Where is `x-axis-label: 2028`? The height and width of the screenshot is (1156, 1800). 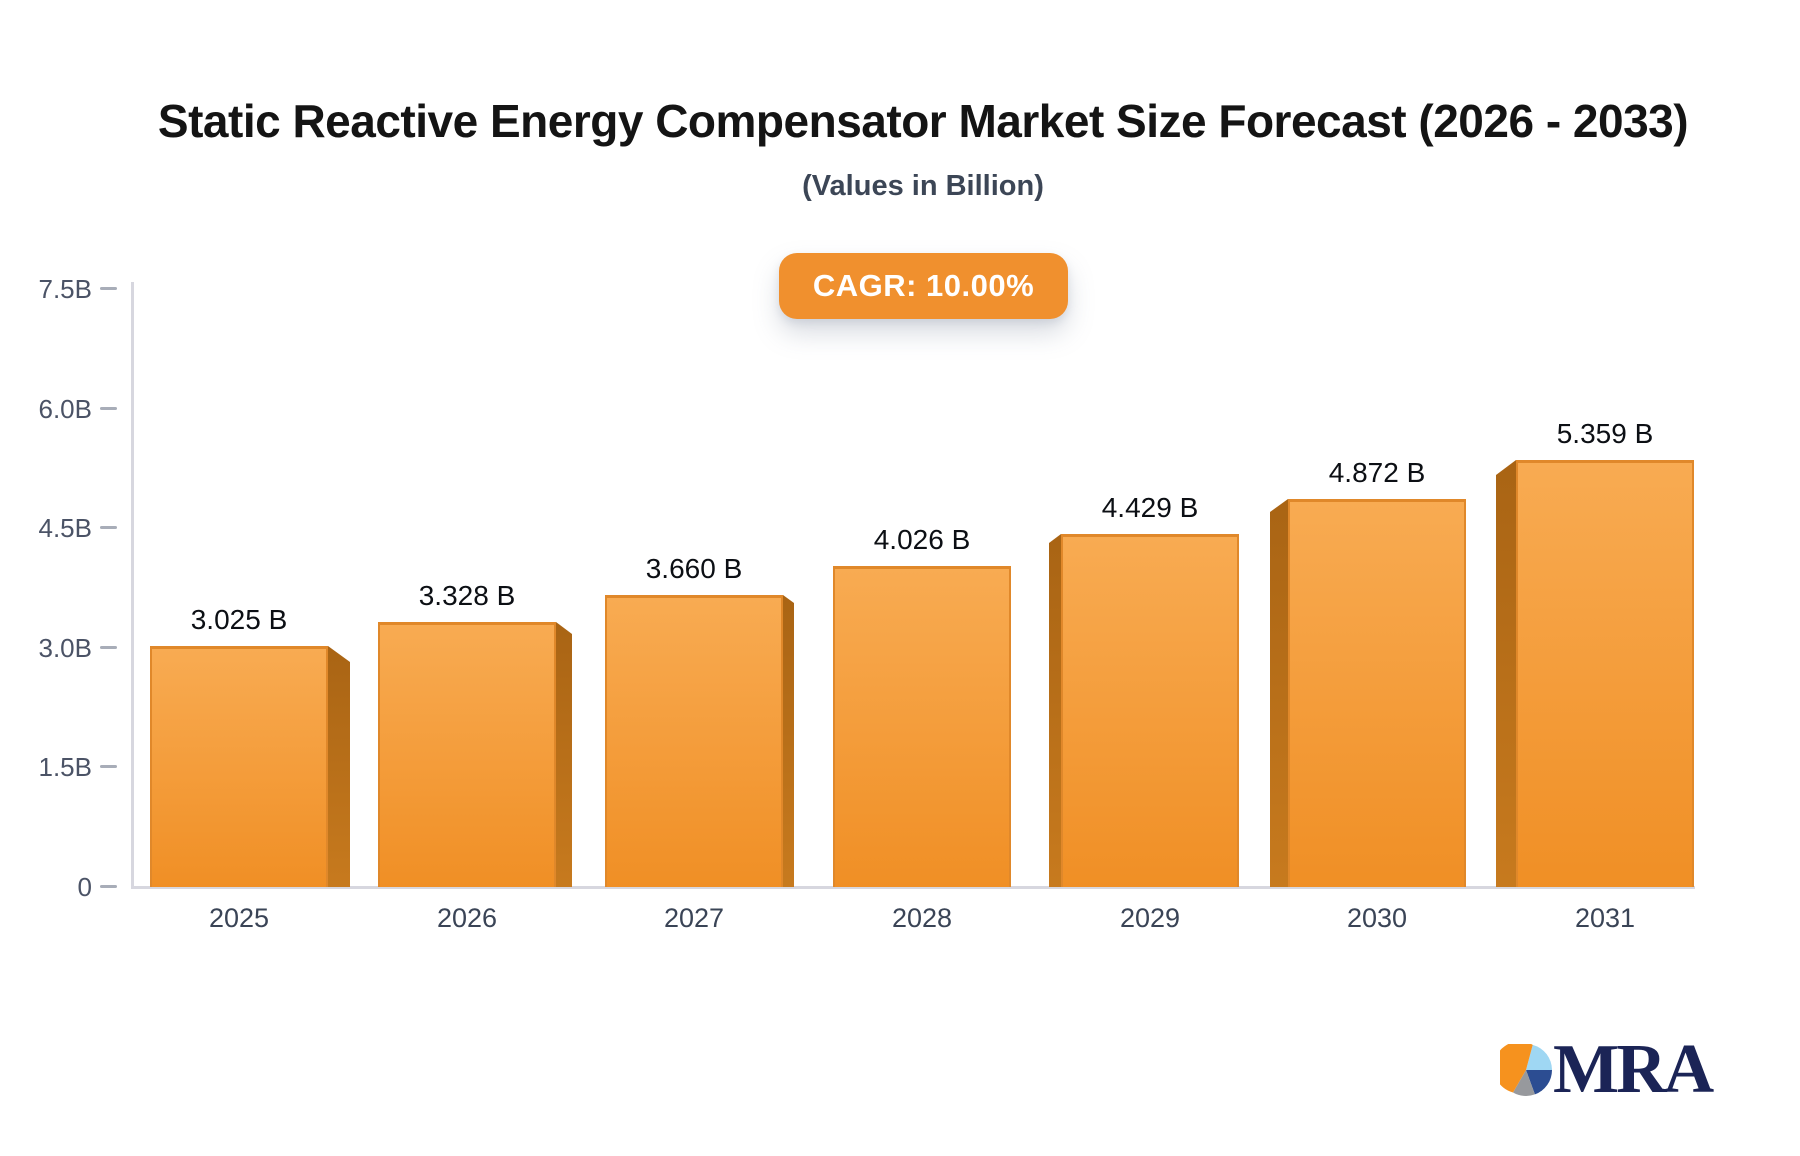 x-axis-label: 2028 is located at coordinates (922, 918).